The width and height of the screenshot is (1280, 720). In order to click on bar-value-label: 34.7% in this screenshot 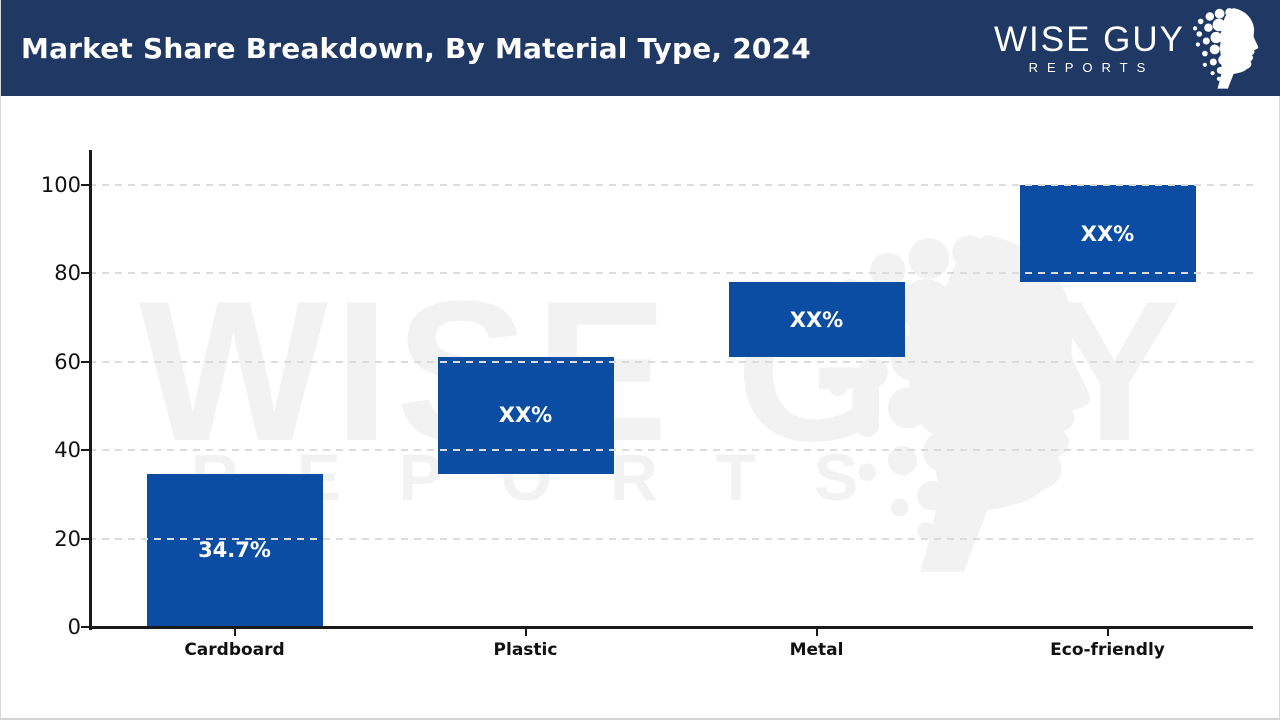, I will do `click(234, 550)`.